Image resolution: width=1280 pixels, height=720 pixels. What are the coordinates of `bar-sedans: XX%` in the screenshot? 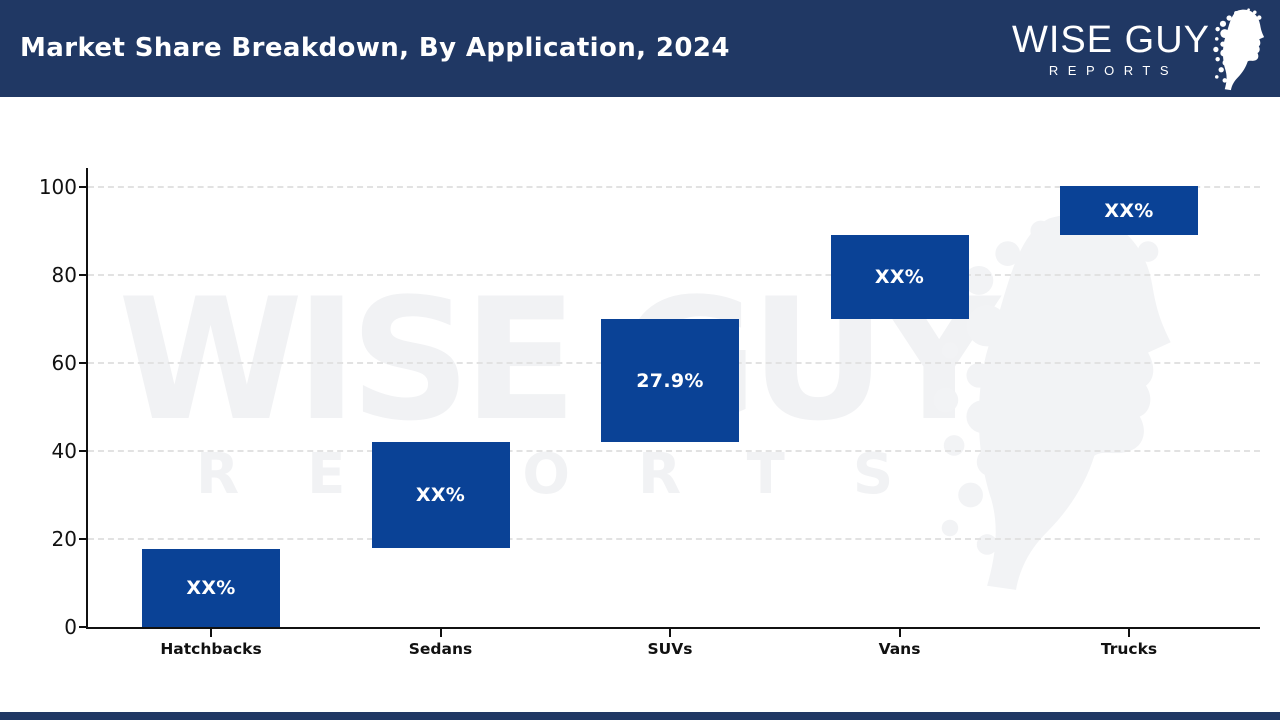 It's located at (440, 495).